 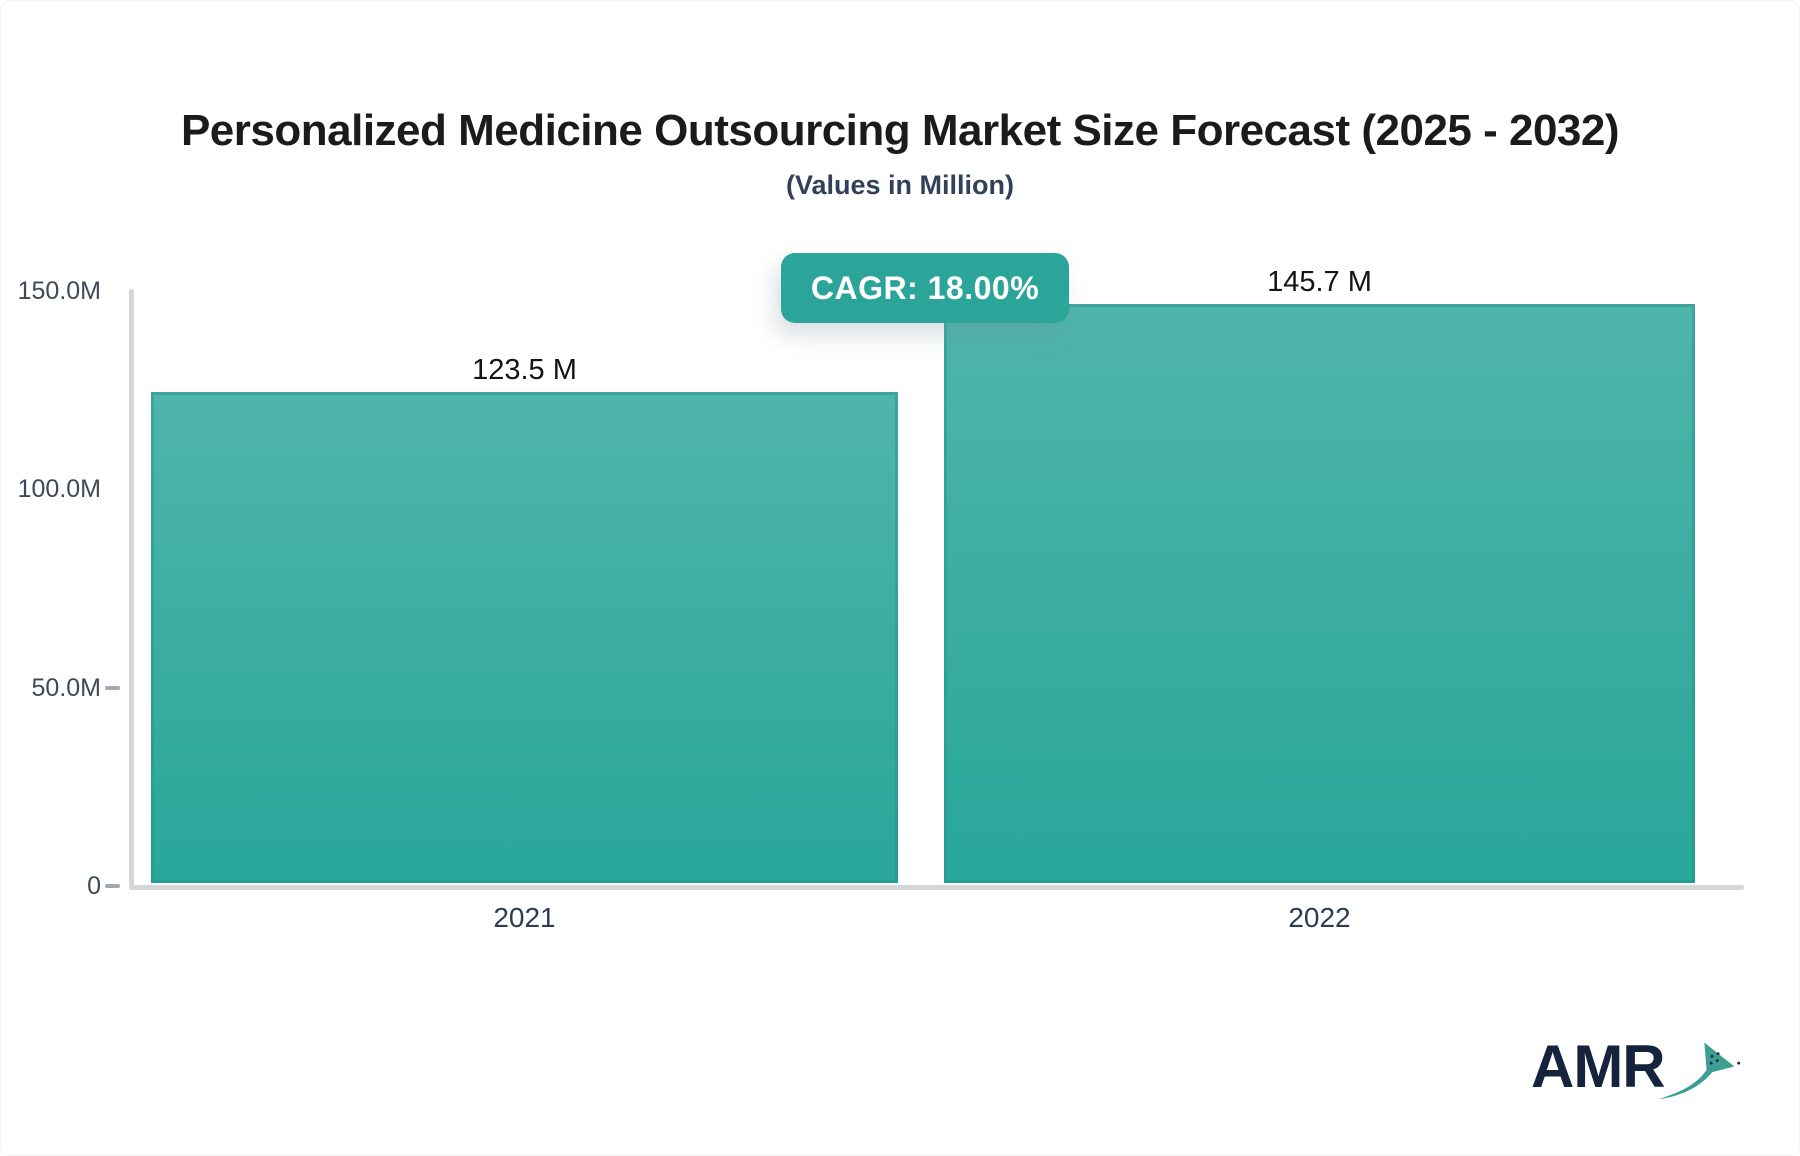 I want to click on bar-value-label-2021: 123.5 M, so click(x=524, y=370).